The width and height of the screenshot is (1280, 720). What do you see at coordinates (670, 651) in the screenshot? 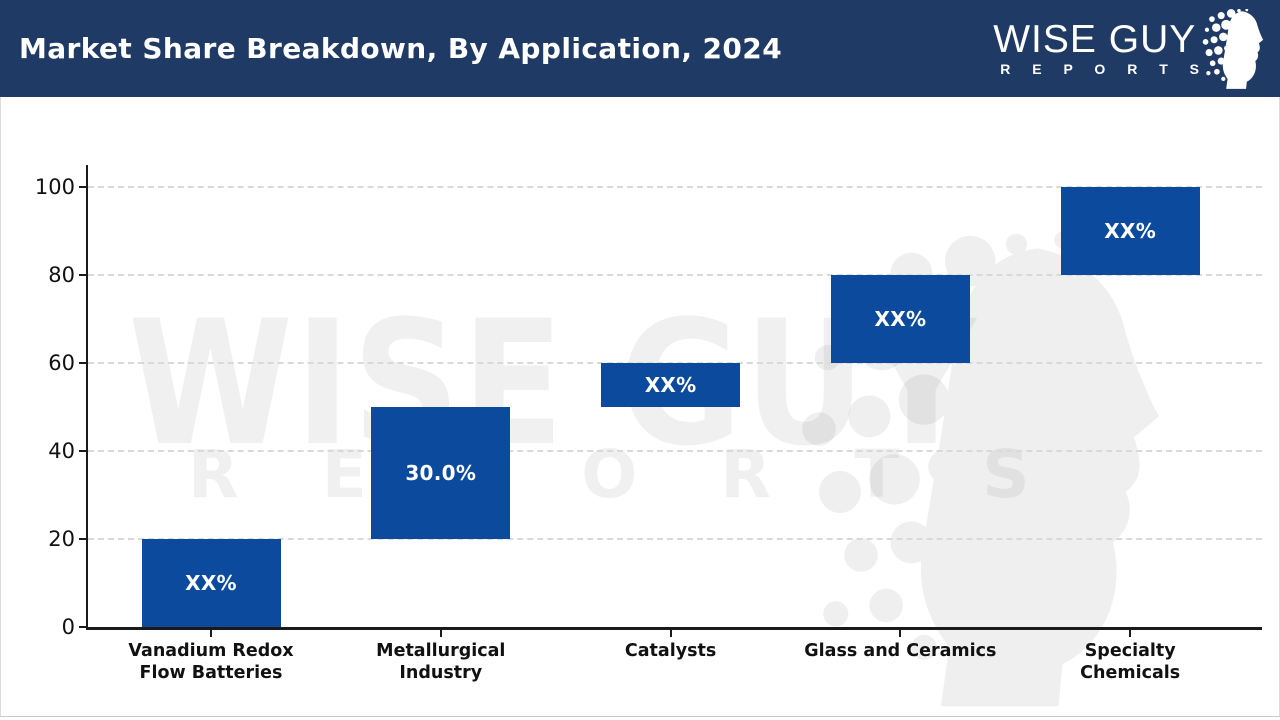
I see `x-category-label: Catalysts` at bounding box center [670, 651].